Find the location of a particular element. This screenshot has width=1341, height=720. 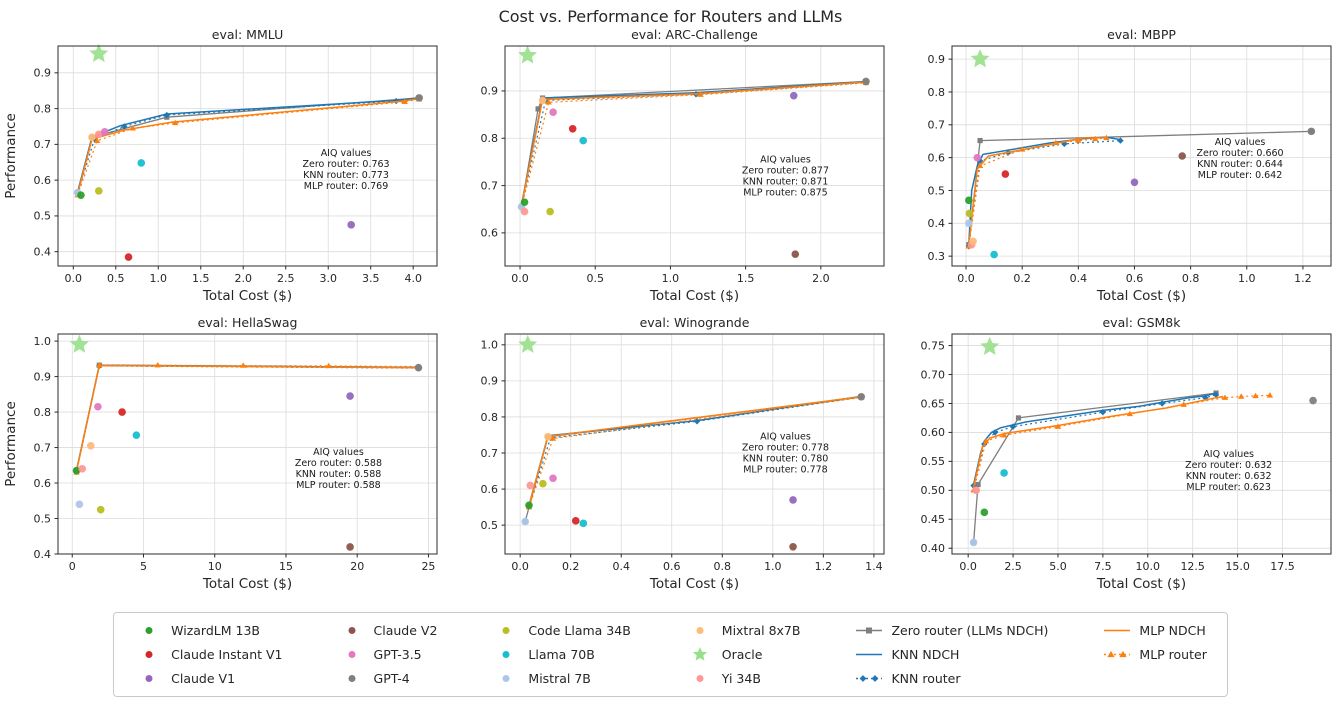

x-tick-label: 5.0 is located at coordinates (1058, 566).